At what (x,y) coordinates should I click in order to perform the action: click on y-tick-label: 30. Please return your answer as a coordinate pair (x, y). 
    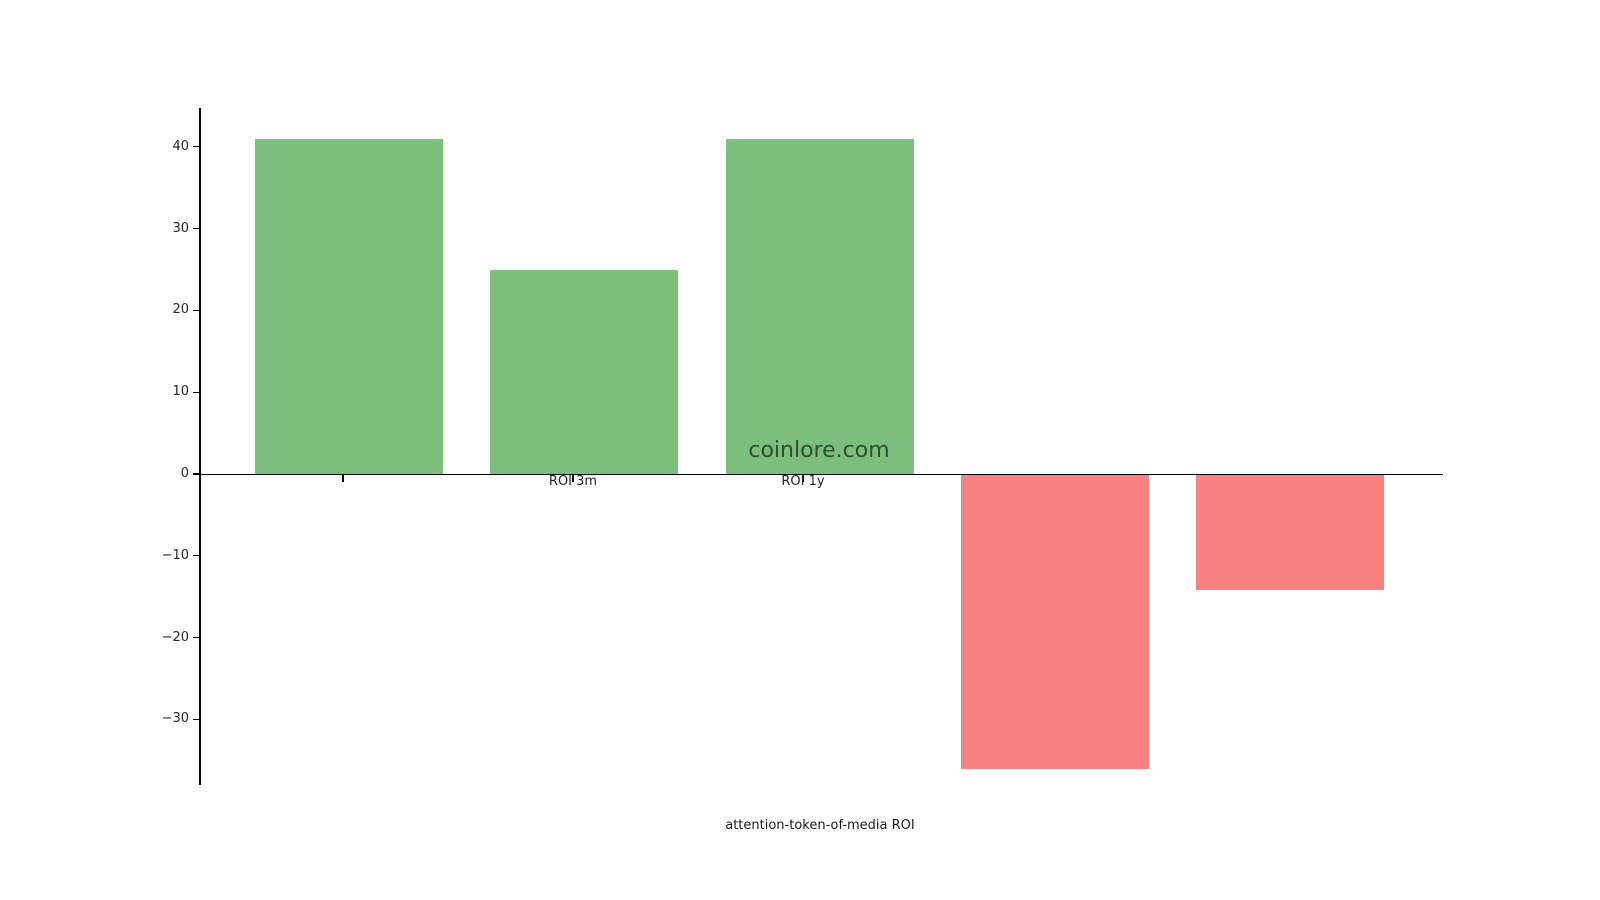
    Looking at the image, I should click on (180, 228).